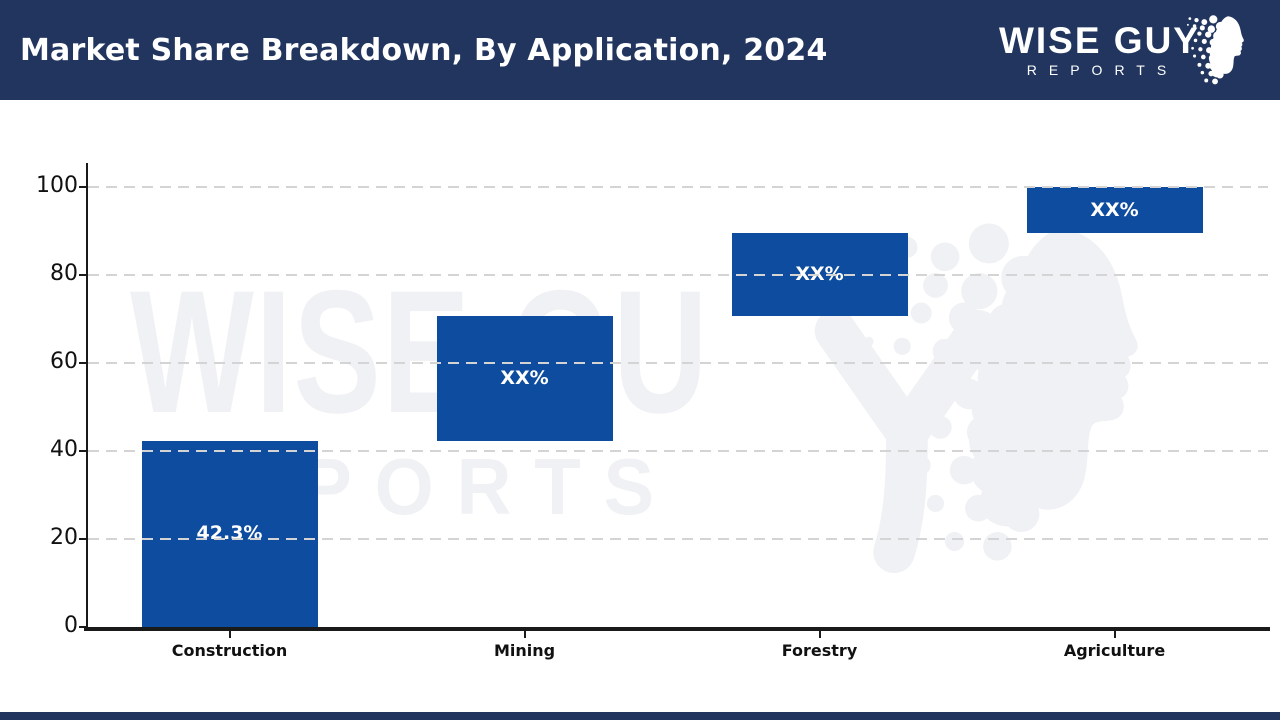 The image size is (1280, 720). What do you see at coordinates (229, 634) in the screenshot?
I see `x-tick-mark-construction` at bounding box center [229, 634].